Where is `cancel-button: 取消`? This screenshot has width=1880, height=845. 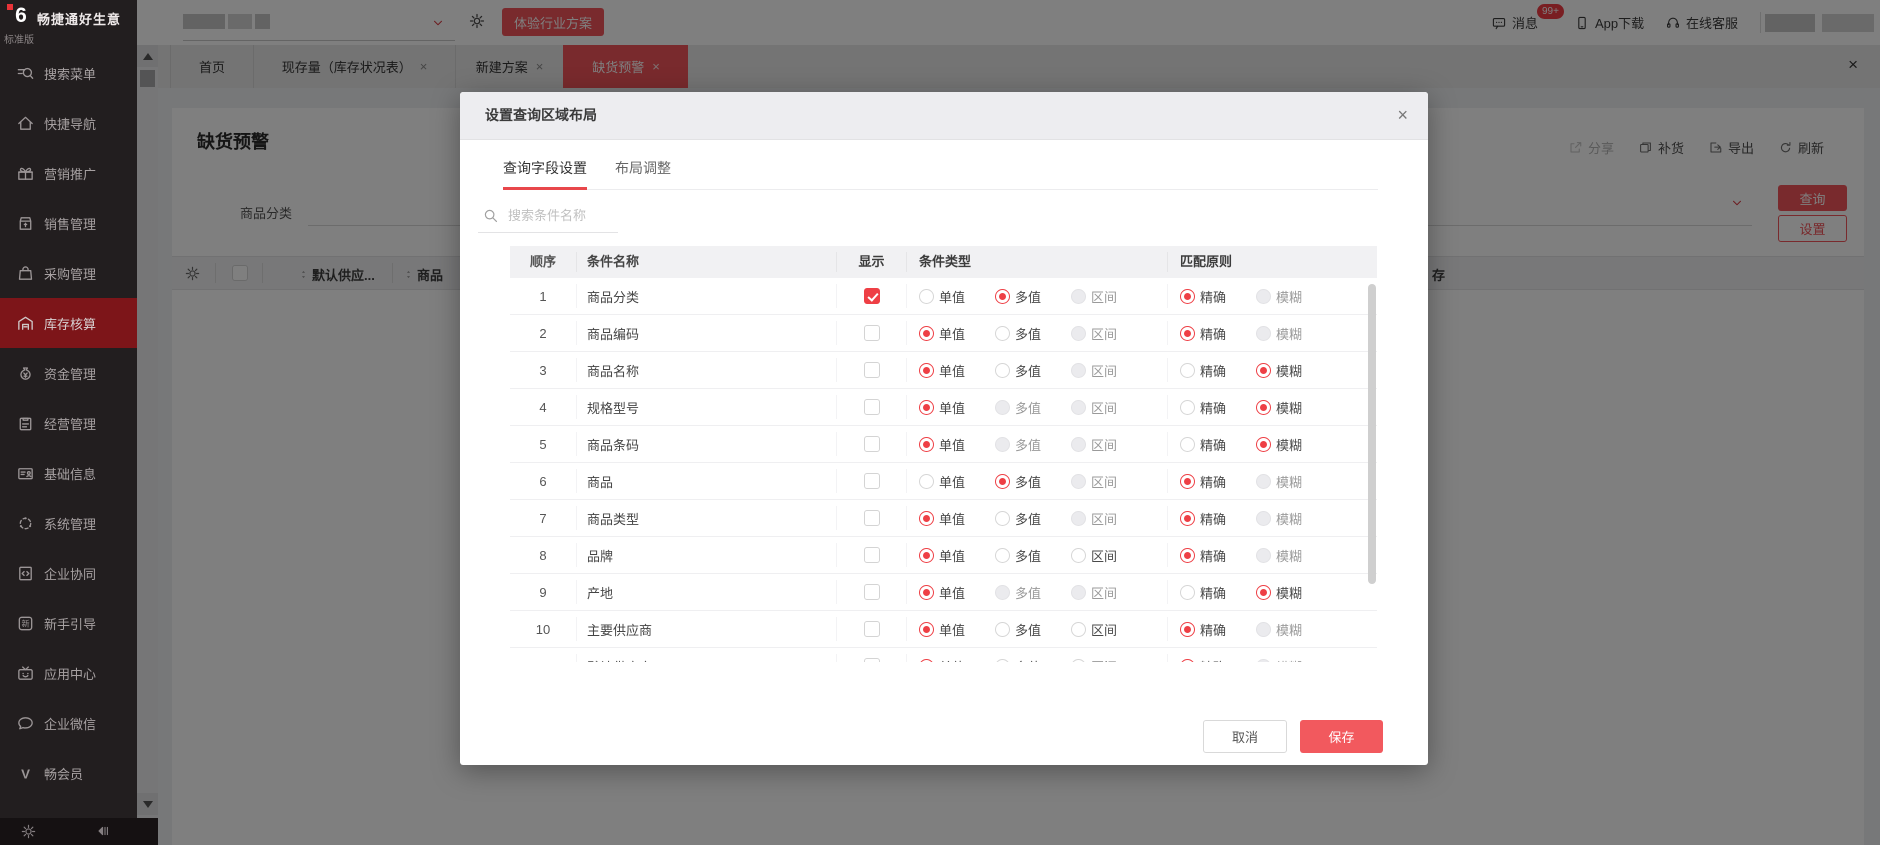 cancel-button: 取消 is located at coordinates (1245, 736).